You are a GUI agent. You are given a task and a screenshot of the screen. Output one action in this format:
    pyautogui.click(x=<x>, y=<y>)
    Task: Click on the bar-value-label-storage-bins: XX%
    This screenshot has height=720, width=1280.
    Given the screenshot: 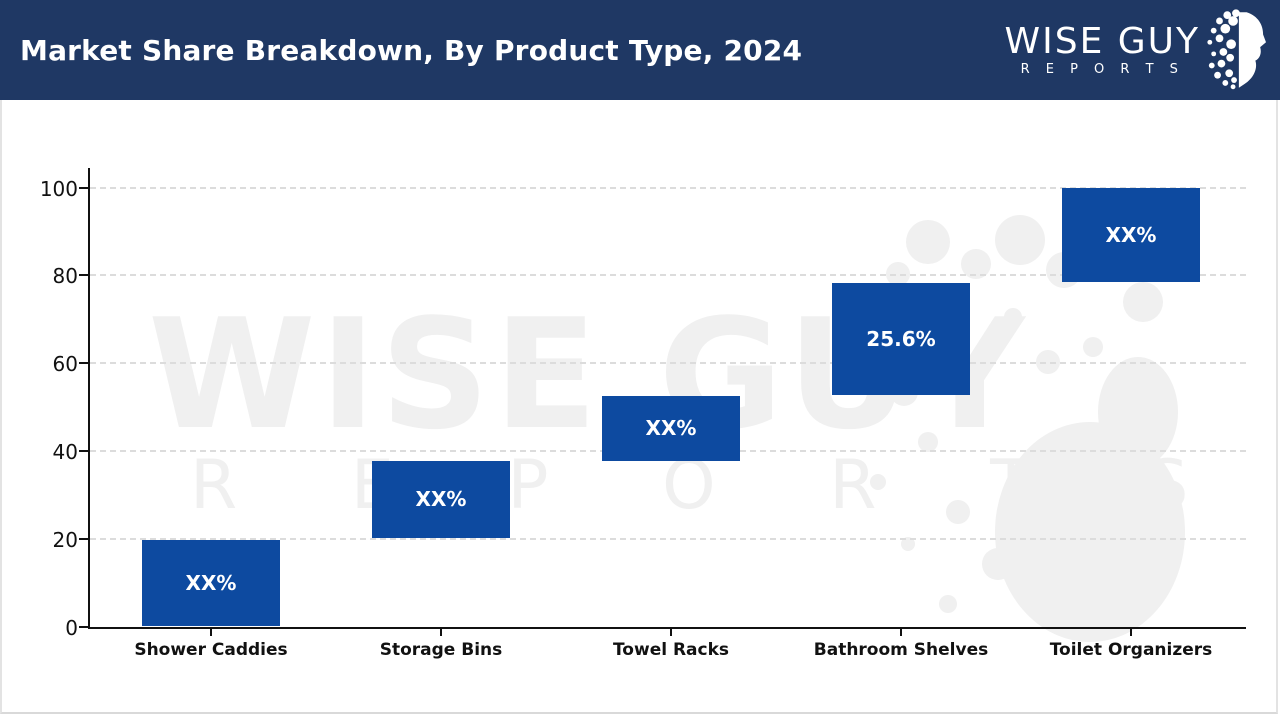 What is the action you would take?
    pyautogui.click(x=441, y=499)
    